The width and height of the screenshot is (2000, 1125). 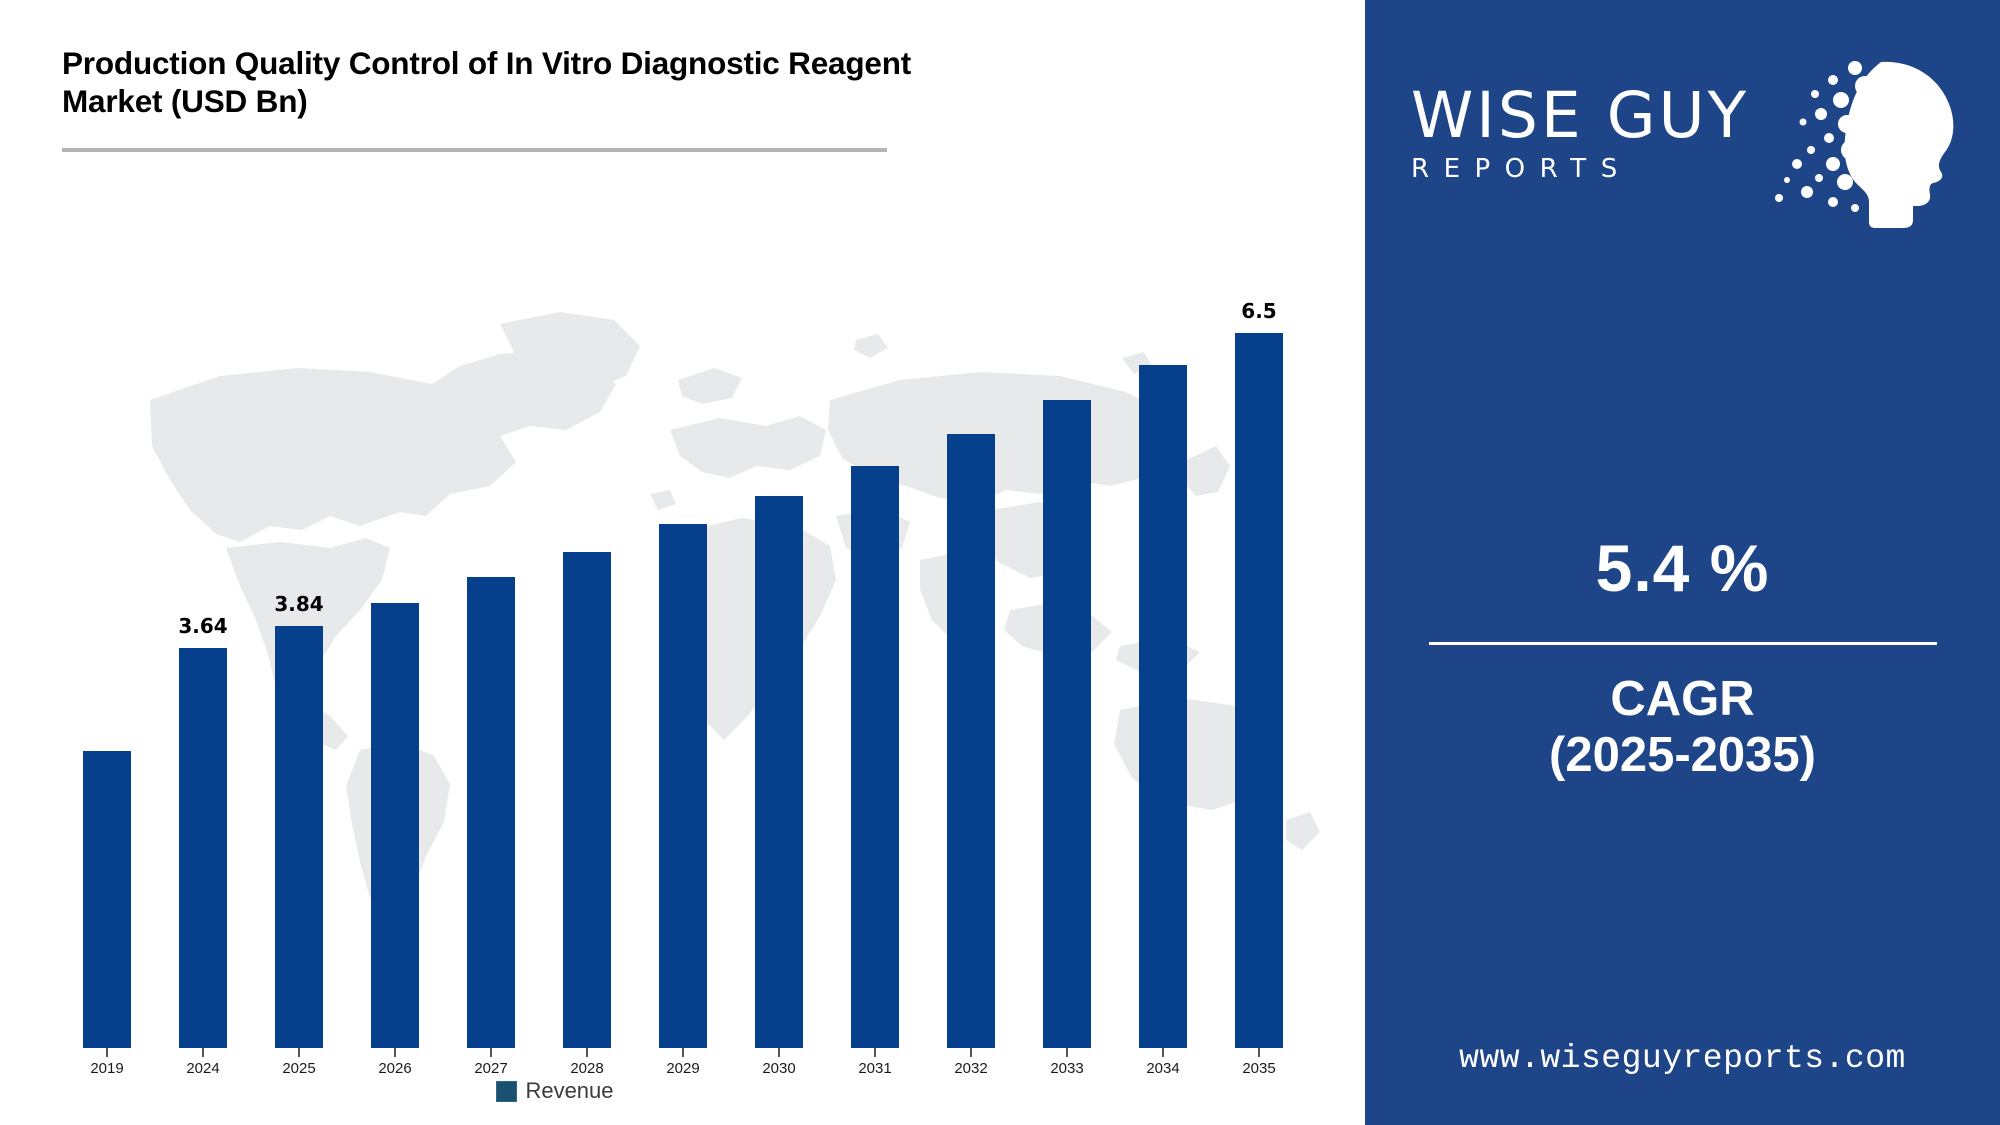 What do you see at coordinates (474, 150) in the screenshot?
I see `title-divider` at bounding box center [474, 150].